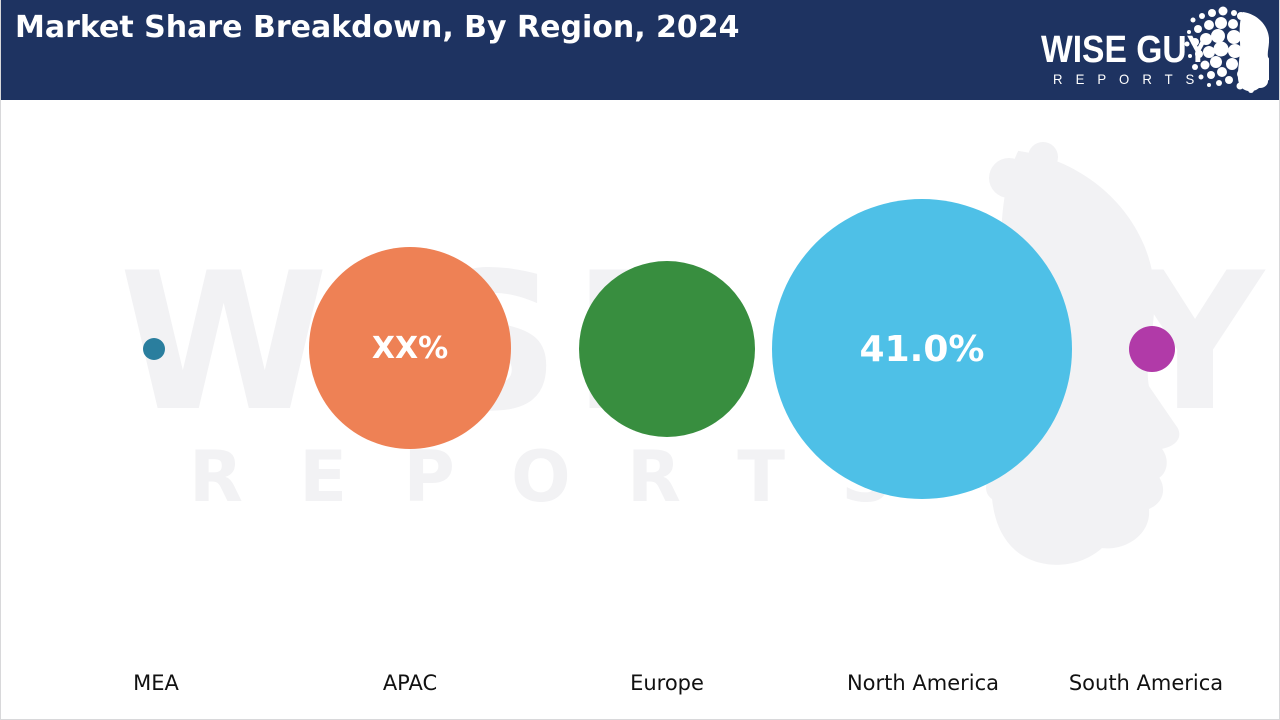 The image size is (1280, 720). I want to click on category-label-europe: Europe, so click(667, 683).